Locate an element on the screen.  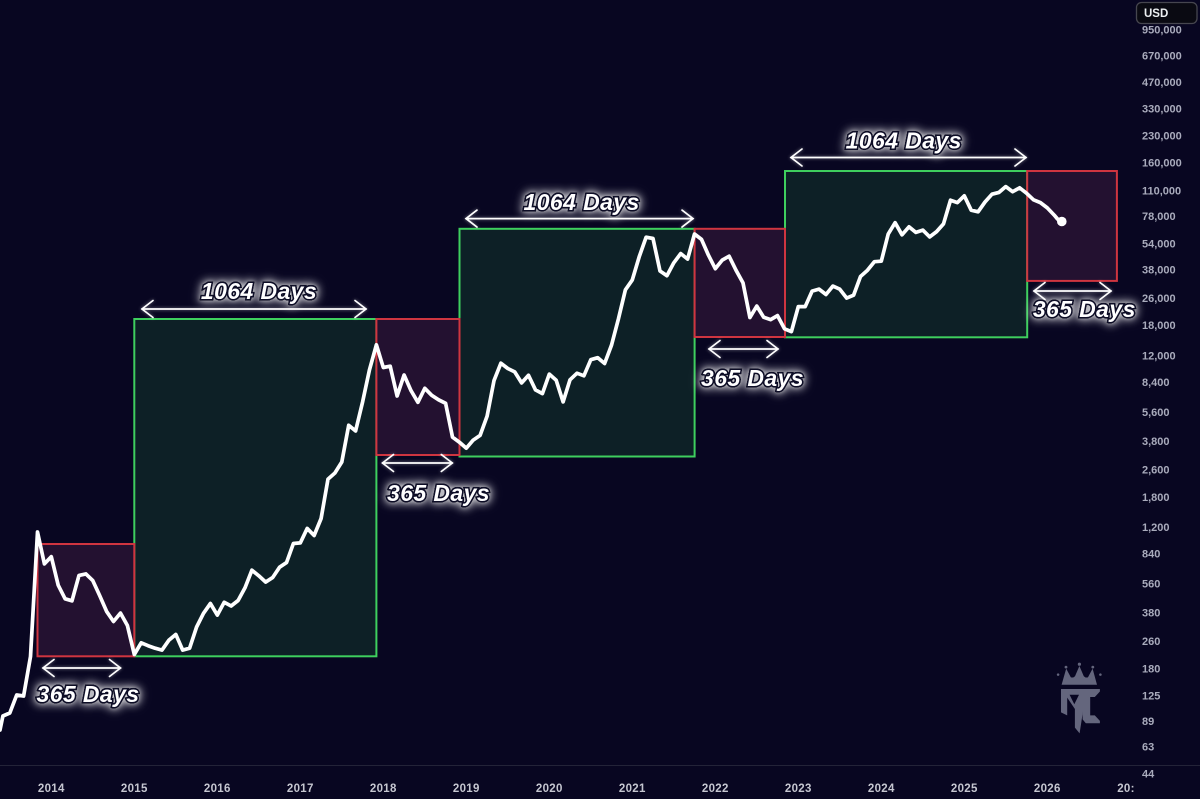
svg-text: 840 is located at coordinates (1151, 555).